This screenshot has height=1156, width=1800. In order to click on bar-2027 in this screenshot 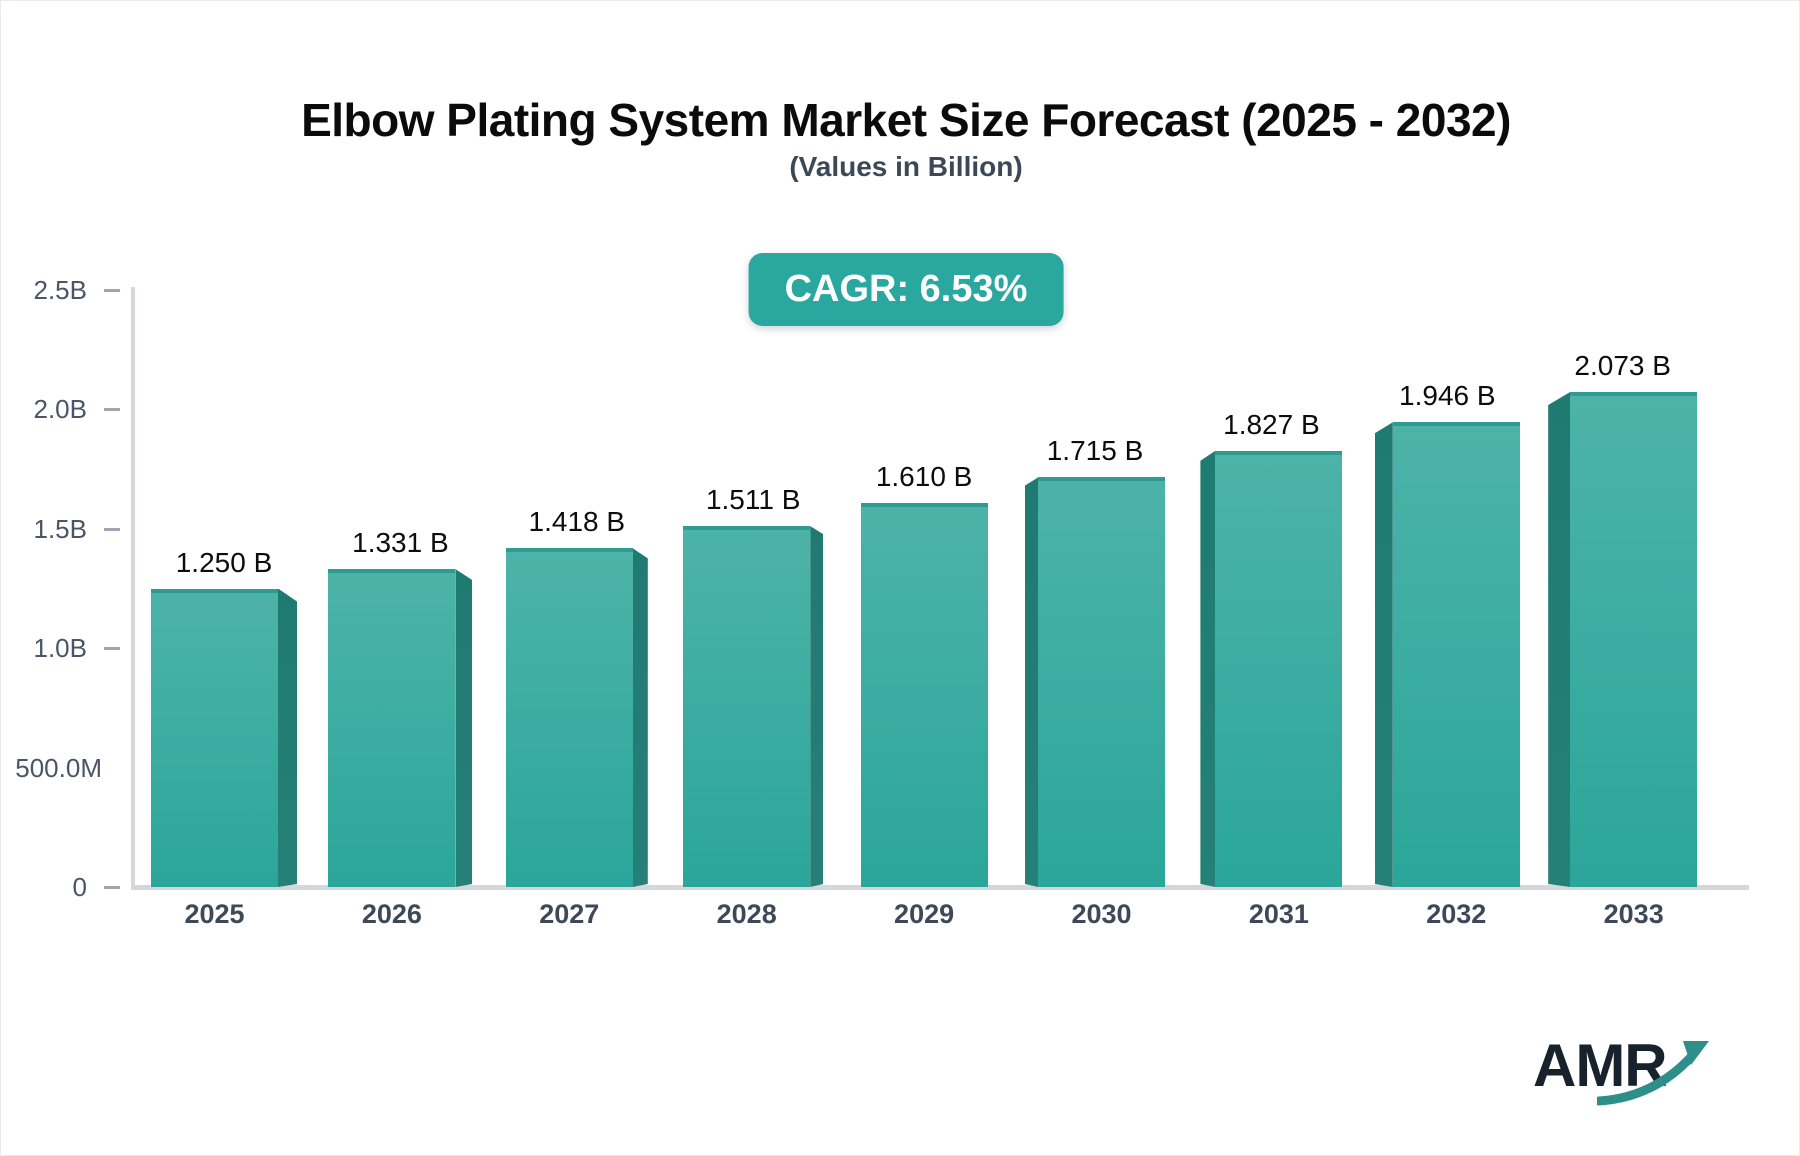, I will do `click(576, 717)`.